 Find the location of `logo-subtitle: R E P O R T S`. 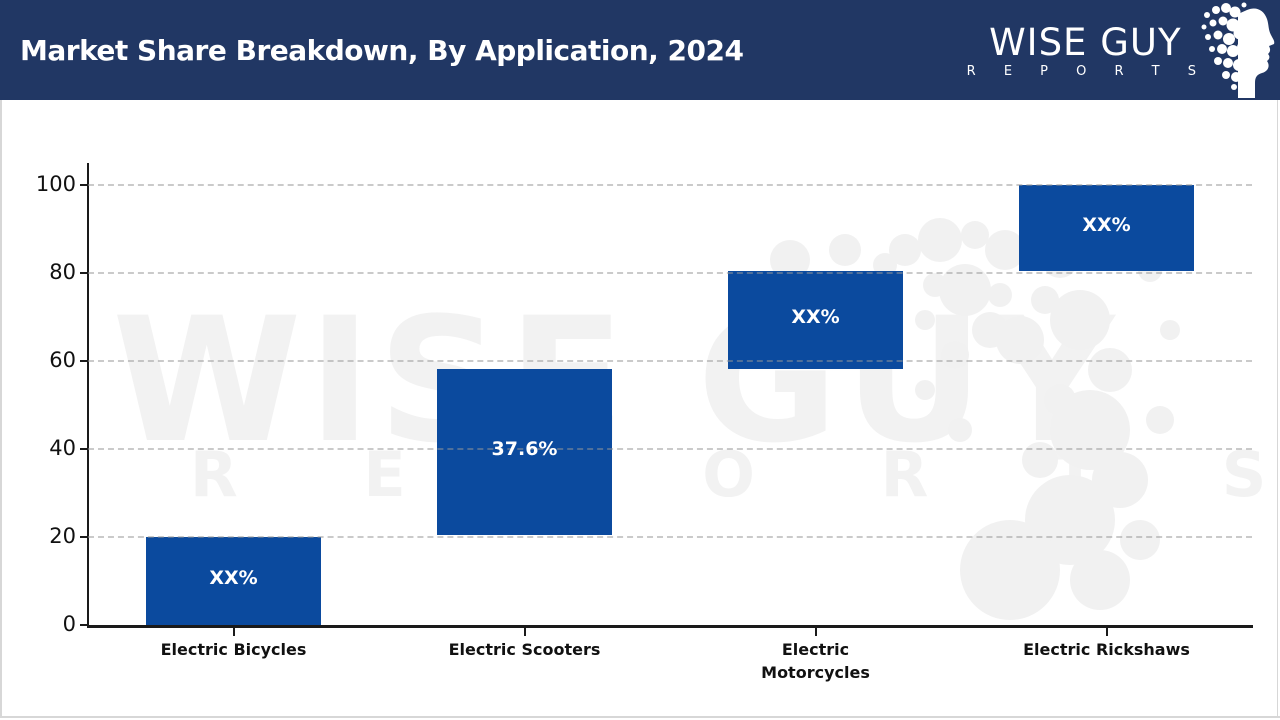

logo-subtitle: R E P O R T S is located at coordinates (1087, 71).